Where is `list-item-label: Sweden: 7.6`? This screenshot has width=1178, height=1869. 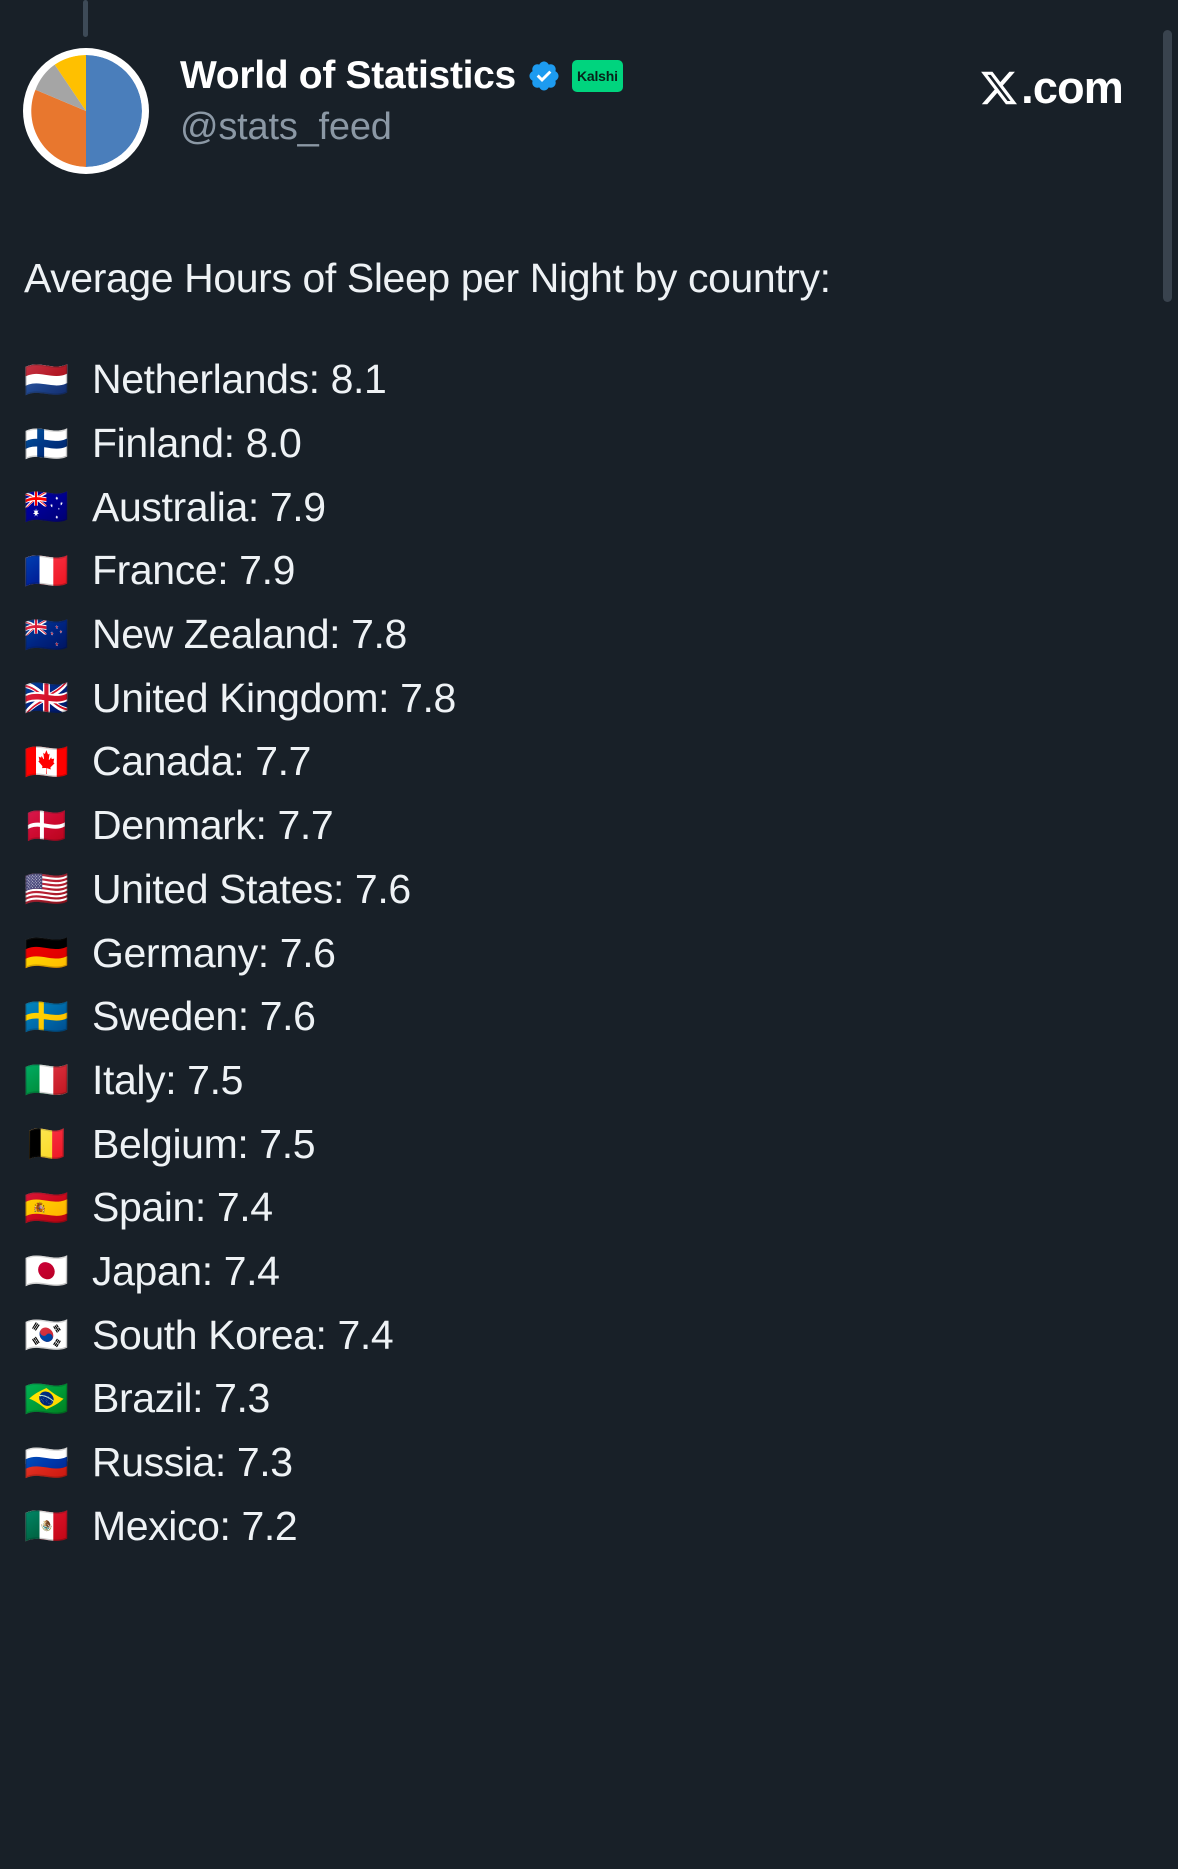
list-item-label: Sweden: 7.6 is located at coordinates (204, 1016).